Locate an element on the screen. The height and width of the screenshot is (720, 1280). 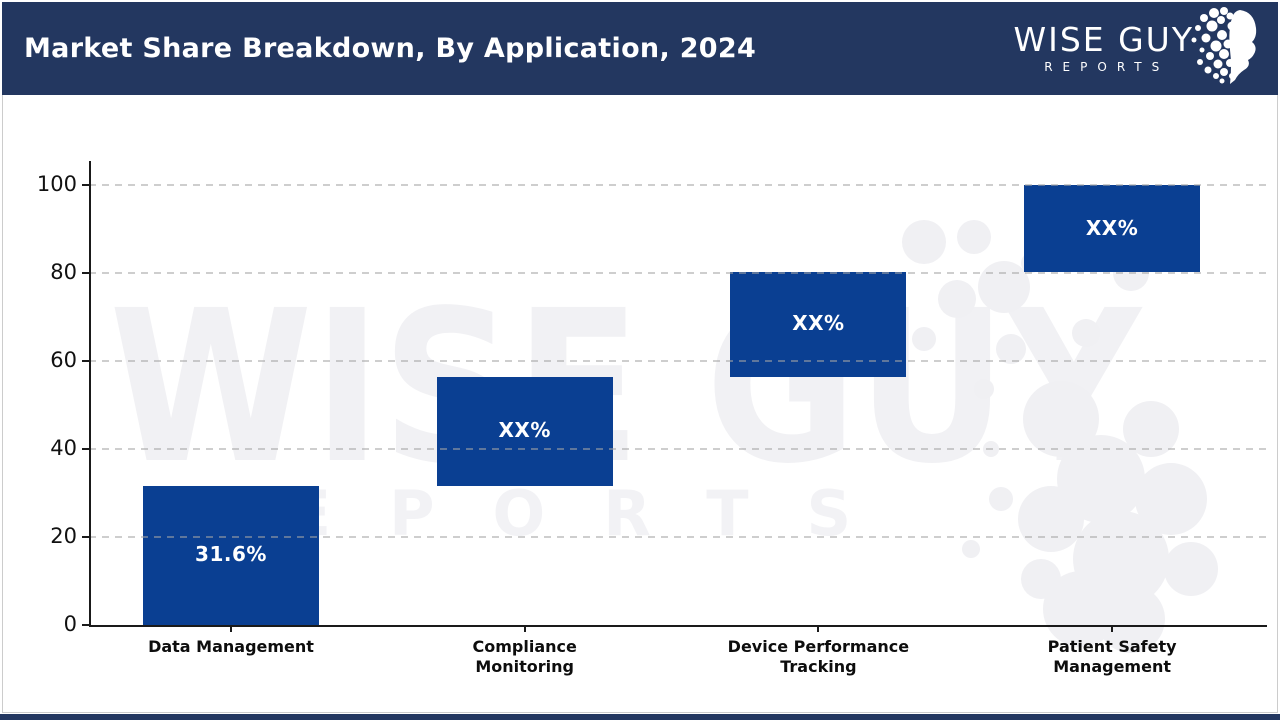
y-axis-tick-label: 40 is located at coordinates (63, 448).